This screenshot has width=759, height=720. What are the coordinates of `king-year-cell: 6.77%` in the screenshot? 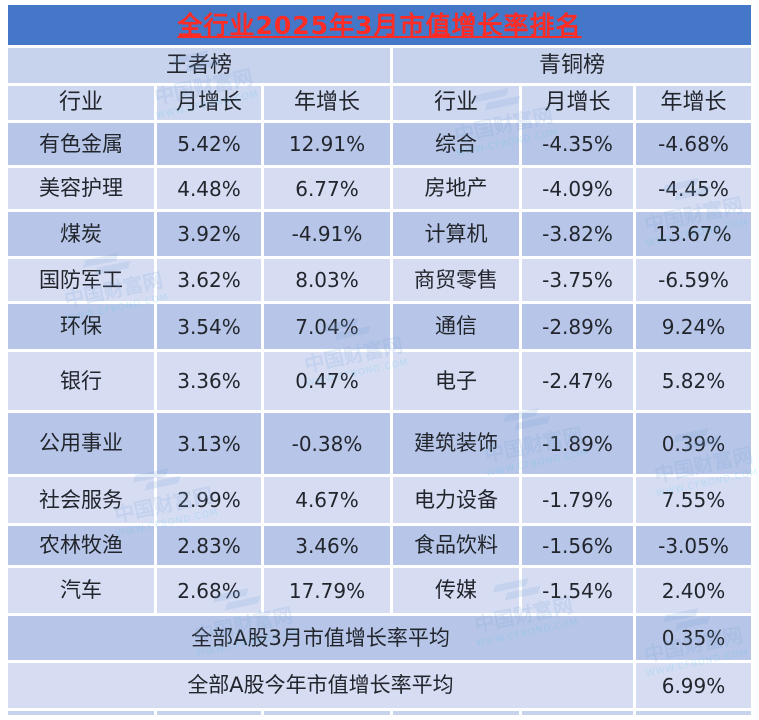 It's located at (327, 188).